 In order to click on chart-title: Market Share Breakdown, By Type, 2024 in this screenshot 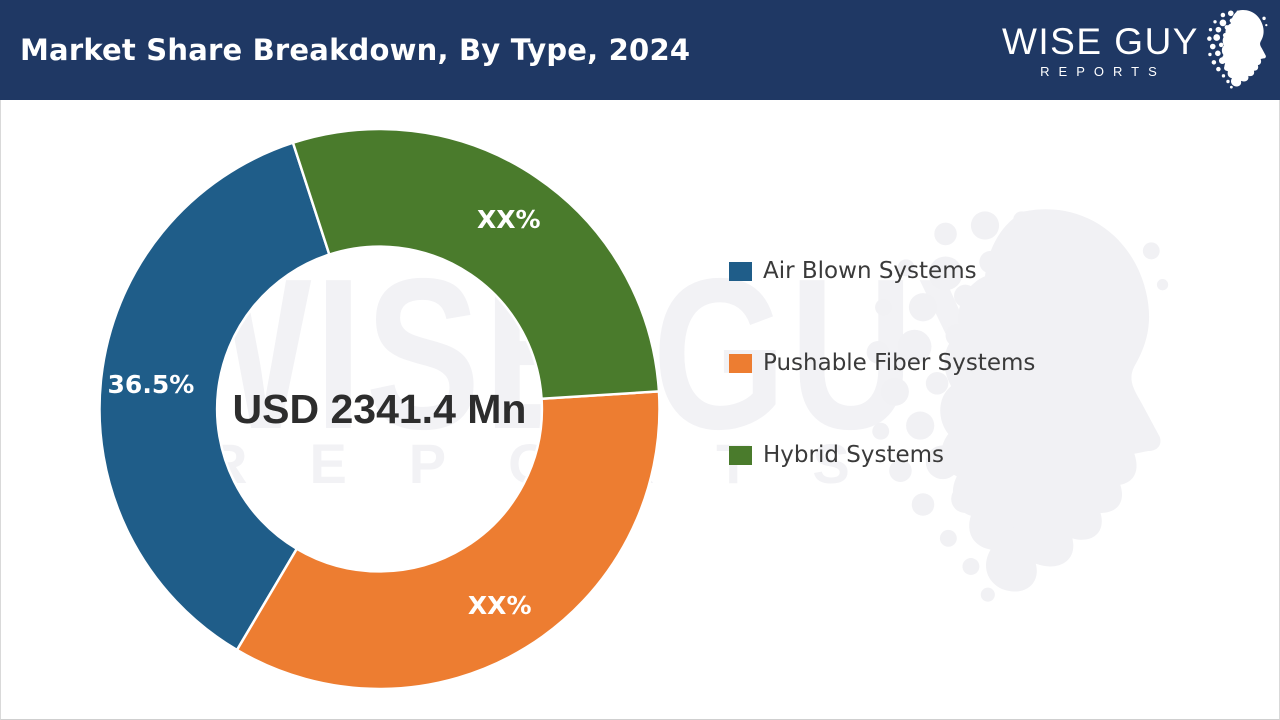, I will do `click(355, 50)`.